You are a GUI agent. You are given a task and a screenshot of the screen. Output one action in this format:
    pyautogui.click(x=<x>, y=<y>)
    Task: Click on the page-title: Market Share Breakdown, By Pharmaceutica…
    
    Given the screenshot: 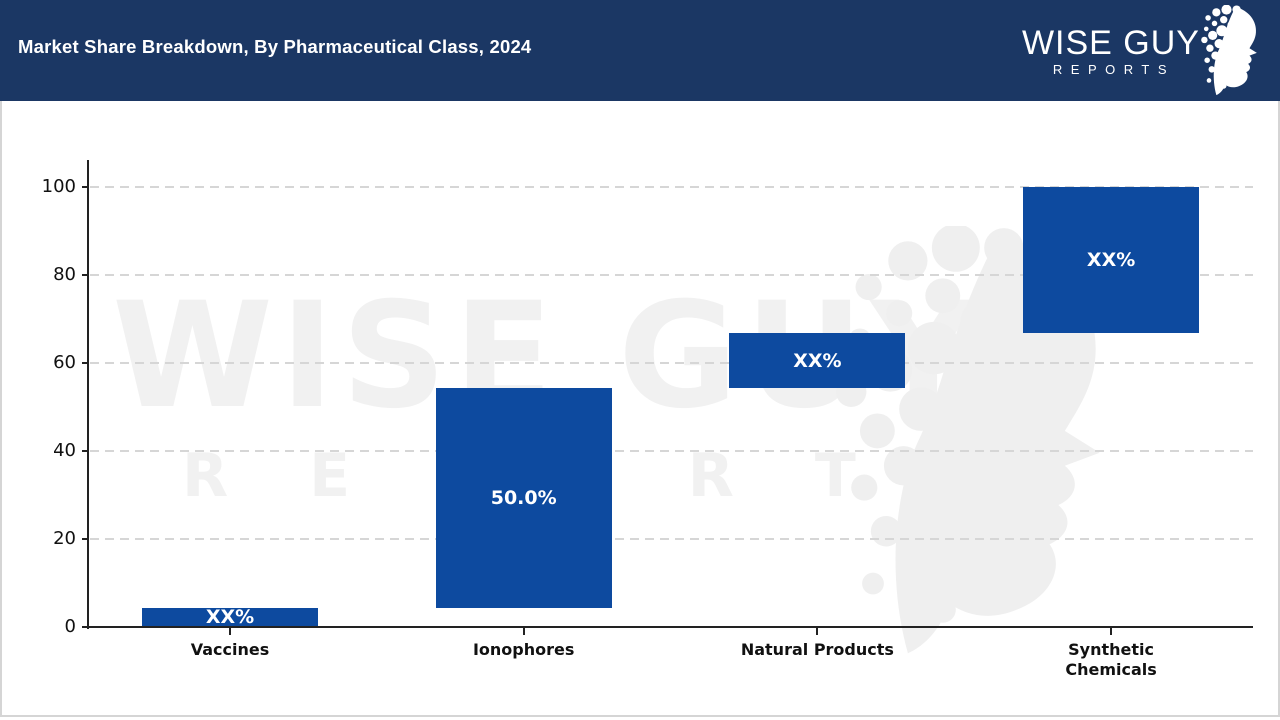 What is the action you would take?
    pyautogui.click(x=275, y=46)
    